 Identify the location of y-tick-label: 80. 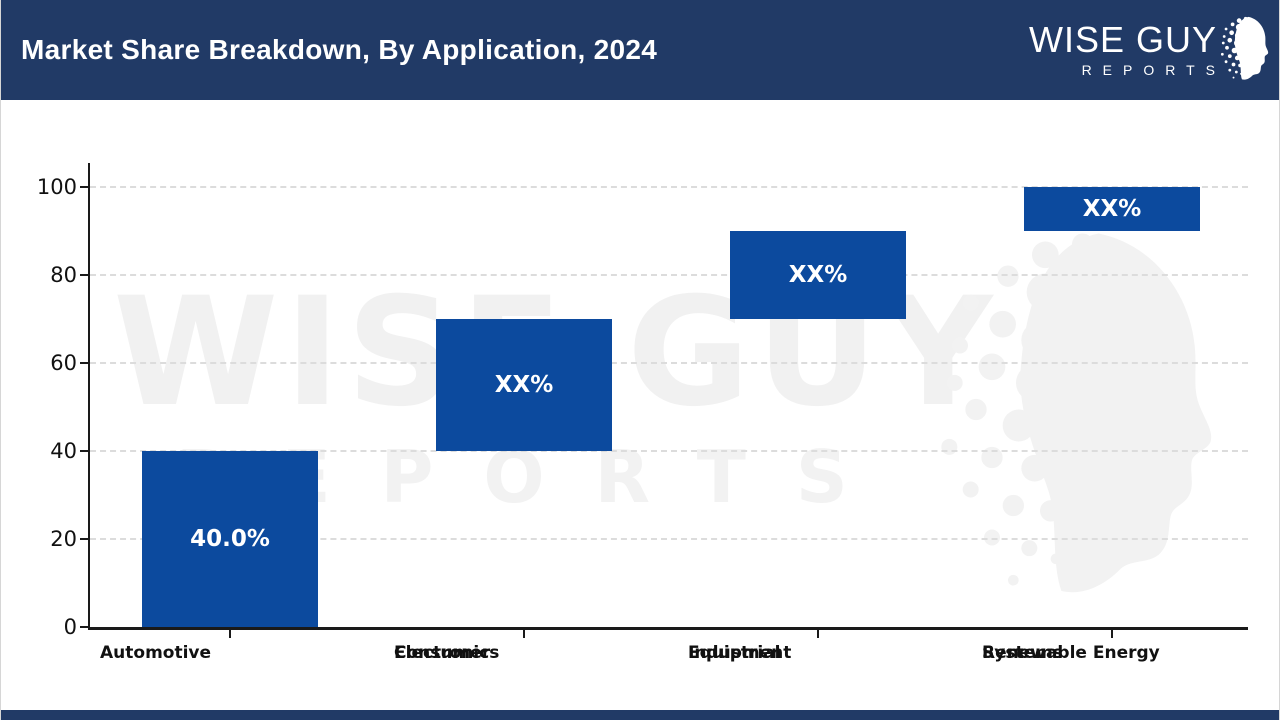
(63, 275).